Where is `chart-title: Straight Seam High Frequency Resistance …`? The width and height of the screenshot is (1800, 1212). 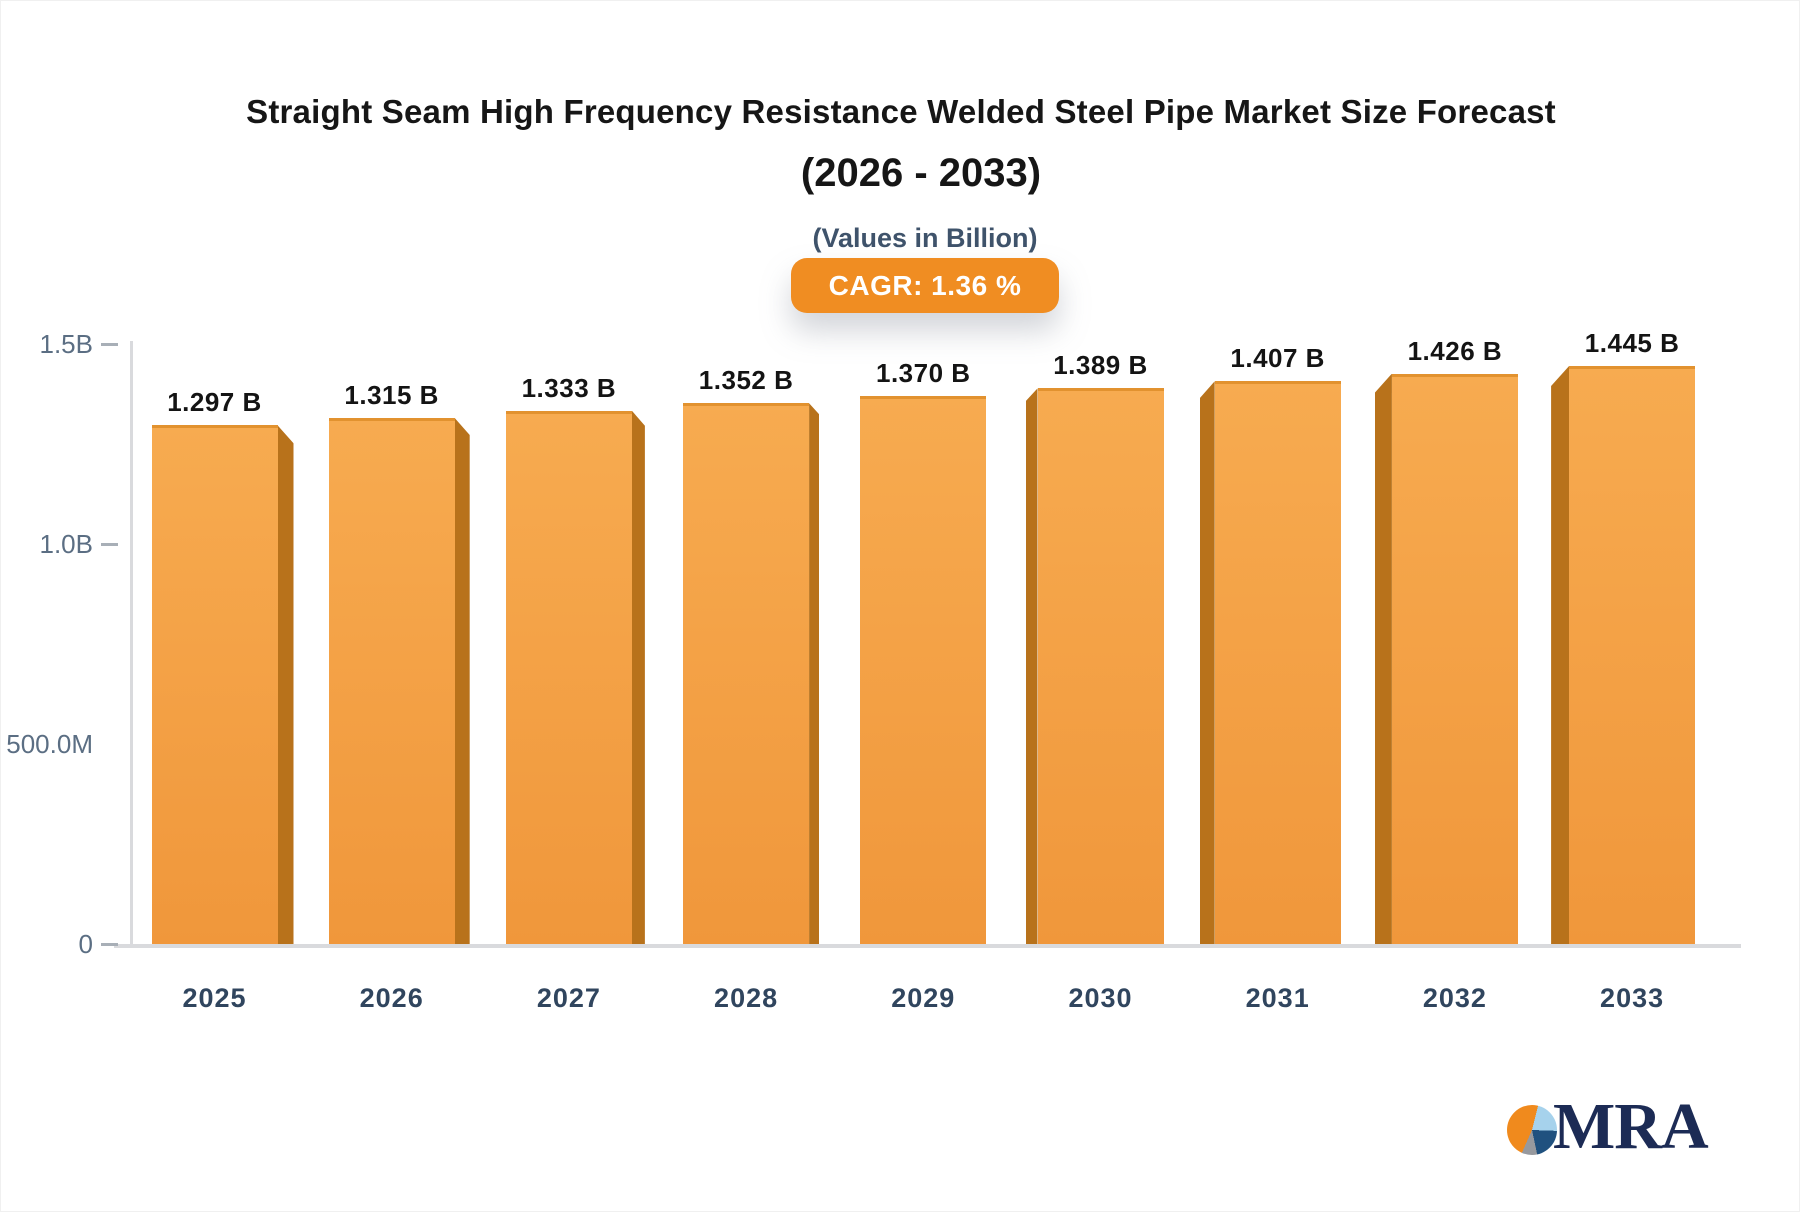 chart-title: Straight Seam High Frequency Resistance … is located at coordinates (901, 111).